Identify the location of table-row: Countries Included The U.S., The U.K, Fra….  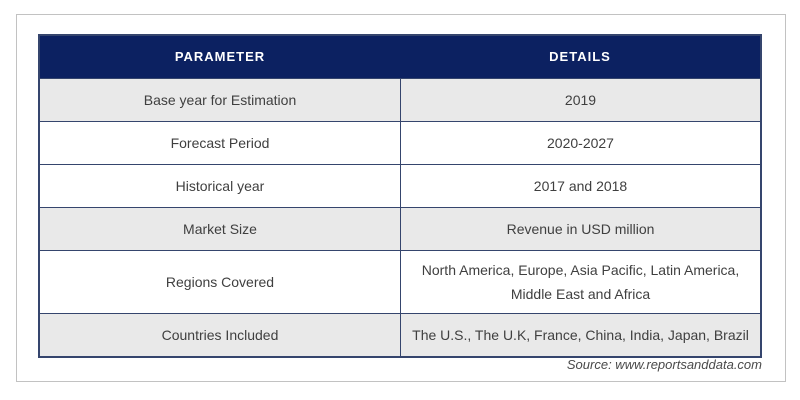
(400, 334).